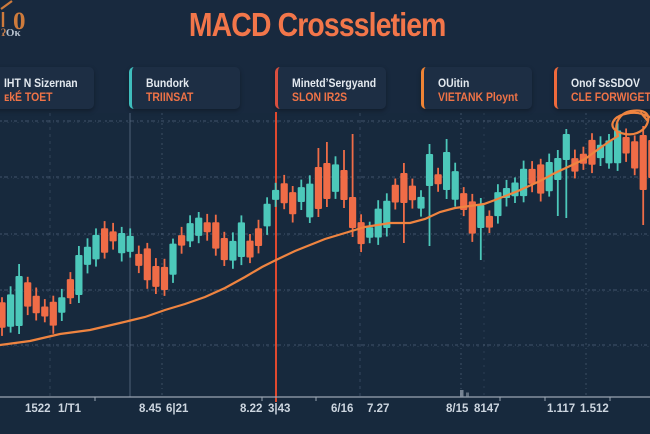 This screenshot has height=434, width=650. I want to click on svg-text: 1.117, so click(561, 409).